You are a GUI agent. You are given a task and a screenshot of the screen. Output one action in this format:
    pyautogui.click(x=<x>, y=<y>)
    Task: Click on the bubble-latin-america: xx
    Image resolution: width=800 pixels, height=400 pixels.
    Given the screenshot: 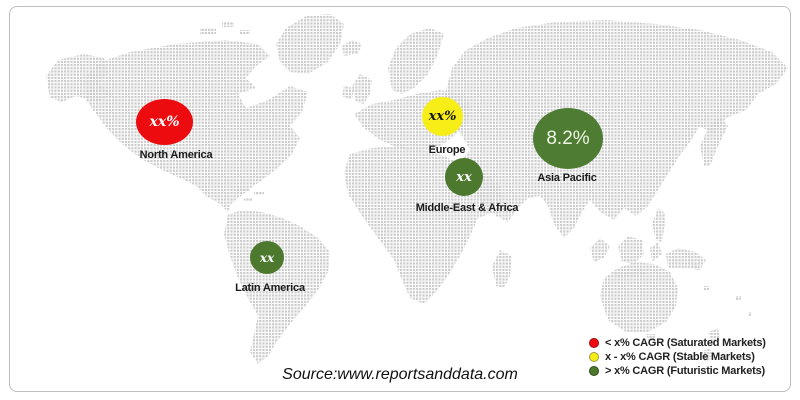 What is the action you would take?
    pyautogui.click(x=267, y=257)
    